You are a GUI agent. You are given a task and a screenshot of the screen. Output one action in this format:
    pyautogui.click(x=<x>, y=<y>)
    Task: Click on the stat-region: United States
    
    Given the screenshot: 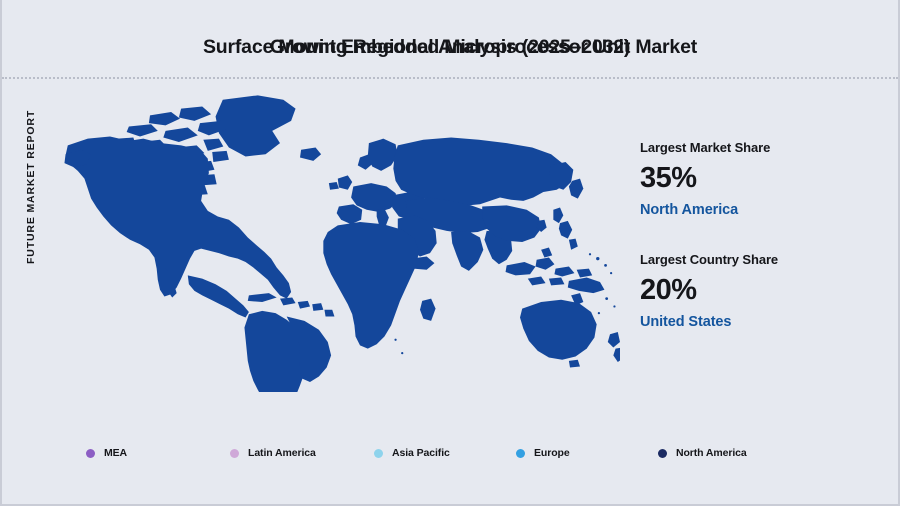 What is the action you would take?
    pyautogui.click(x=686, y=322)
    